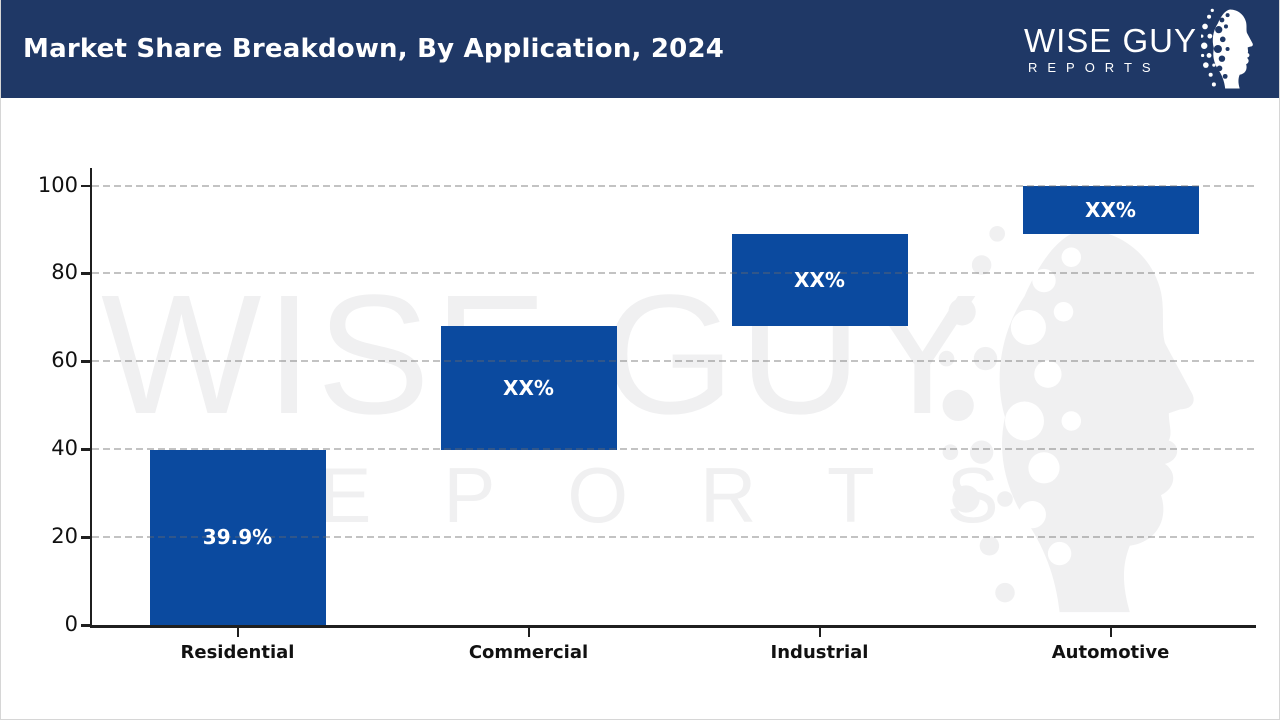  I want to click on y-tick-label: 100, so click(57, 184).